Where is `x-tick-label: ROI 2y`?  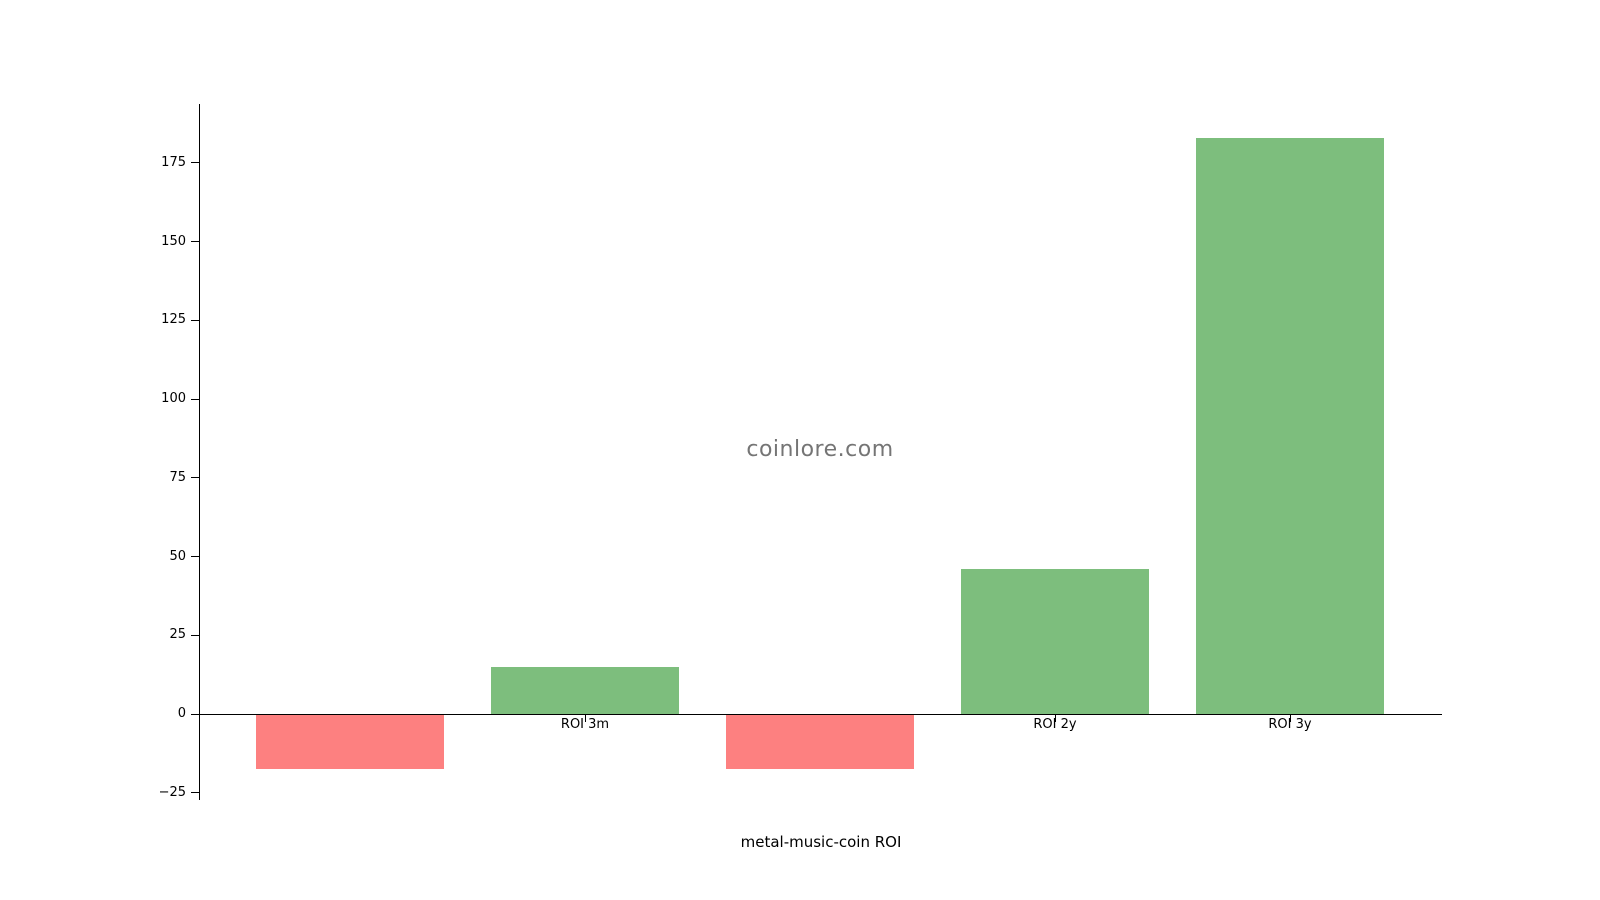
x-tick-label: ROI 2y is located at coordinates (1055, 724).